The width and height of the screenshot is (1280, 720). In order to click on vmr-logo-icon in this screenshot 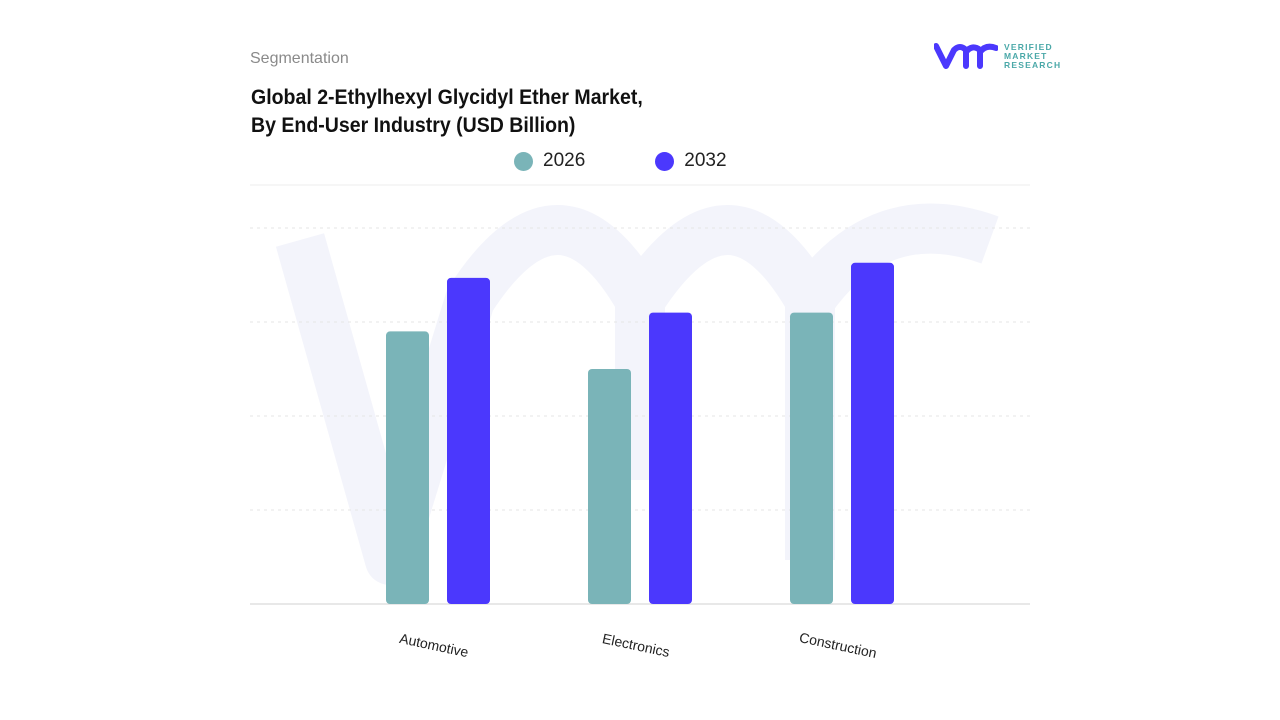, I will do `click(966, 56)`.